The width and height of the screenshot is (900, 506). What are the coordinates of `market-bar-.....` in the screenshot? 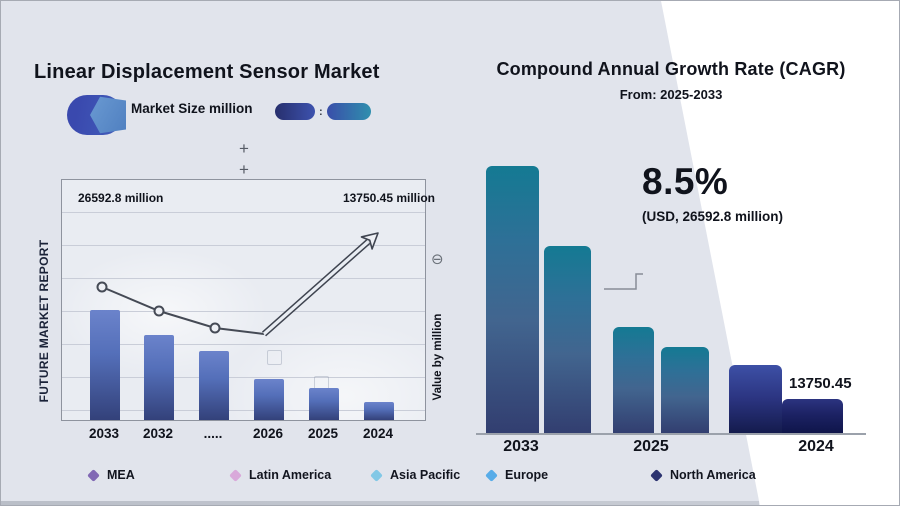 It's located at (214, 385).